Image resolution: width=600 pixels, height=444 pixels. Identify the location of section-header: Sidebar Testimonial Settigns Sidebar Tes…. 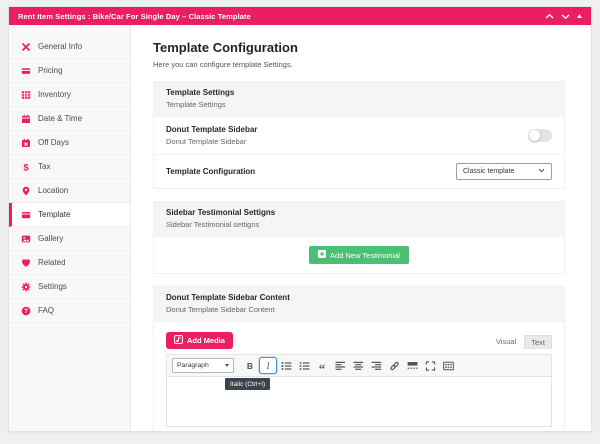
(359, 219).